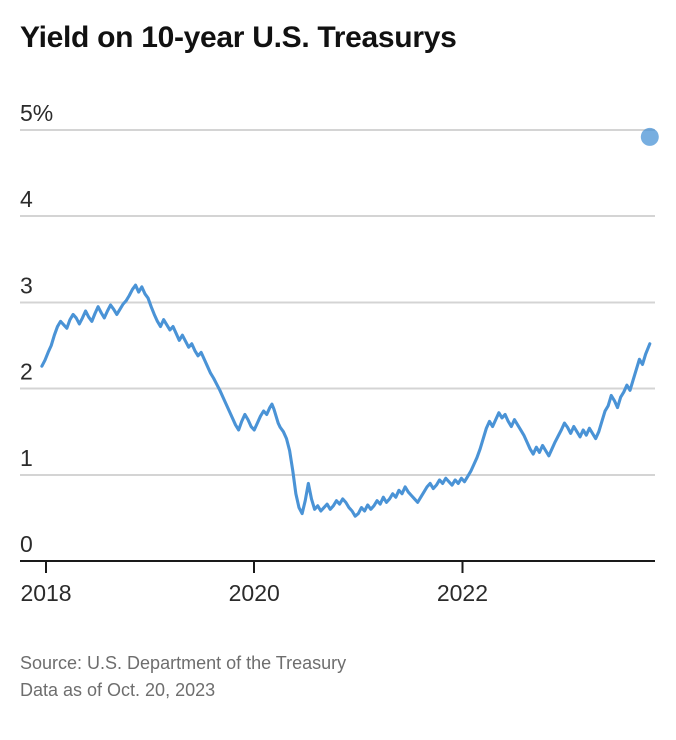 This screenshot has width=676, height=740. I want to click on page-title: Yield on 10-year U.S. Treasurys, so click(238, 37).